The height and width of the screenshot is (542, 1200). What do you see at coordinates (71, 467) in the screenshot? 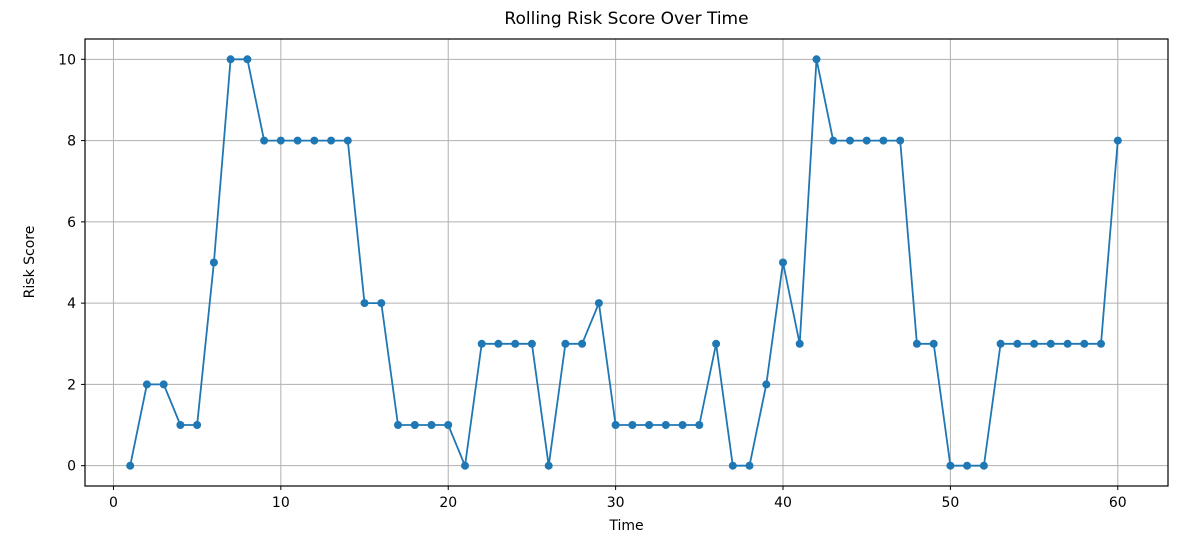
I see `y-tick-label: 0` at bounding box center [71, 467].